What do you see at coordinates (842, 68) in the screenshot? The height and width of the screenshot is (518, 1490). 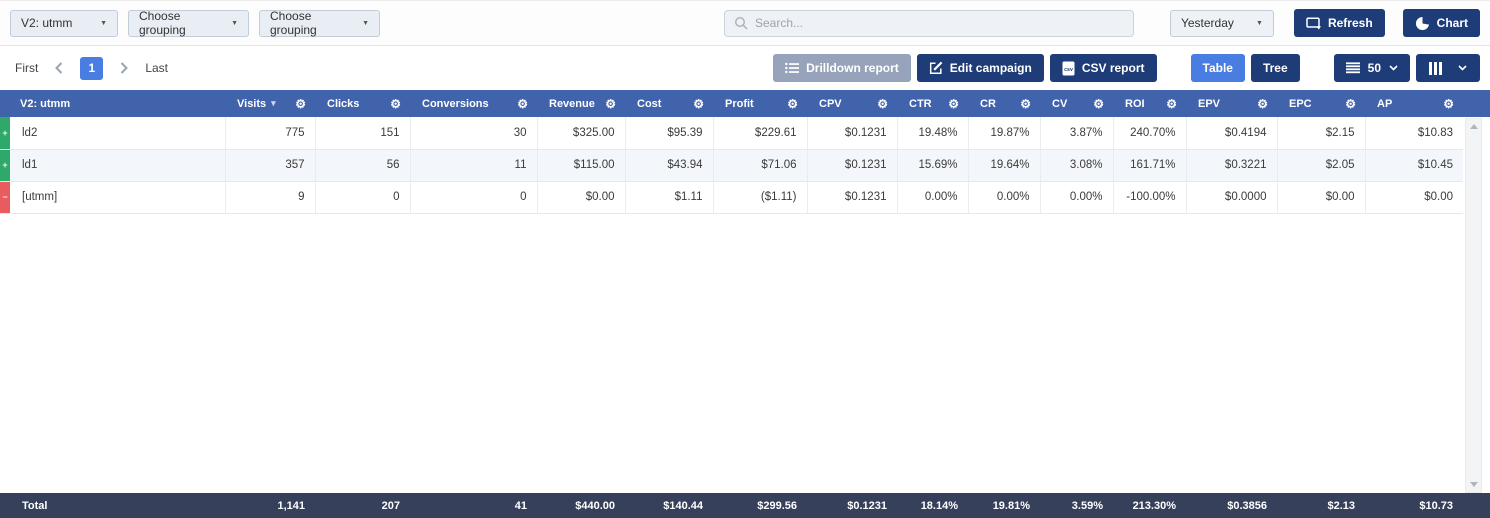 I see `drilldown-report-button: Drilldown report` at bounding box center [842, 68].